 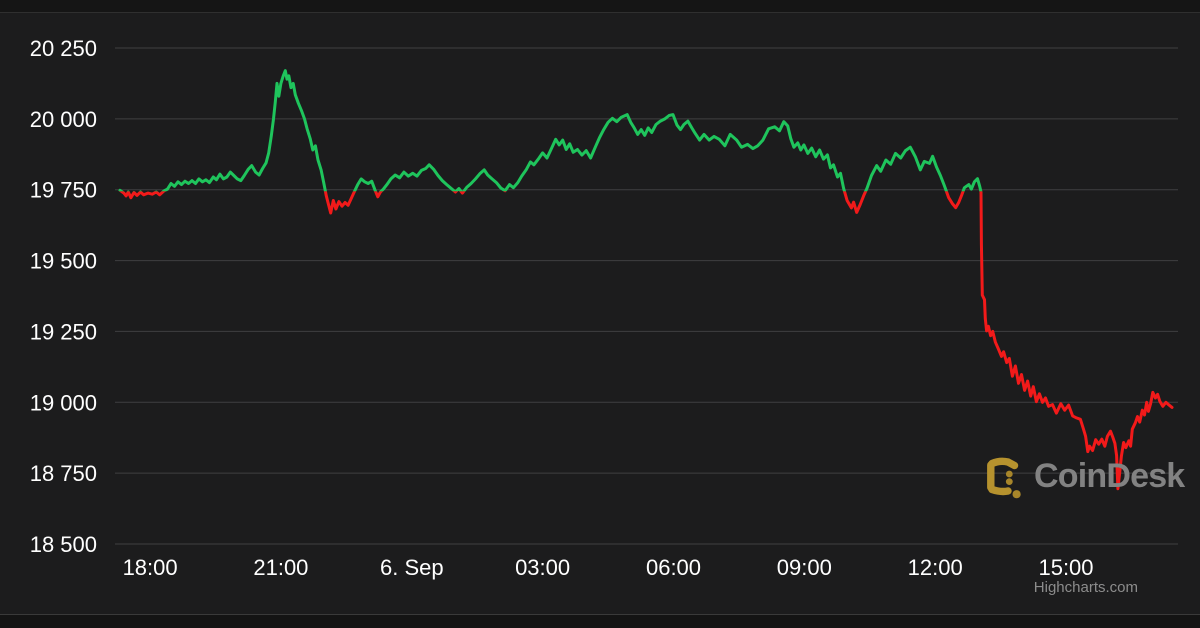 What do you see at coordinates (63, 544) in the screenshot?
I see `y-axis-label: 18 500` at bounding box center [63, 544].